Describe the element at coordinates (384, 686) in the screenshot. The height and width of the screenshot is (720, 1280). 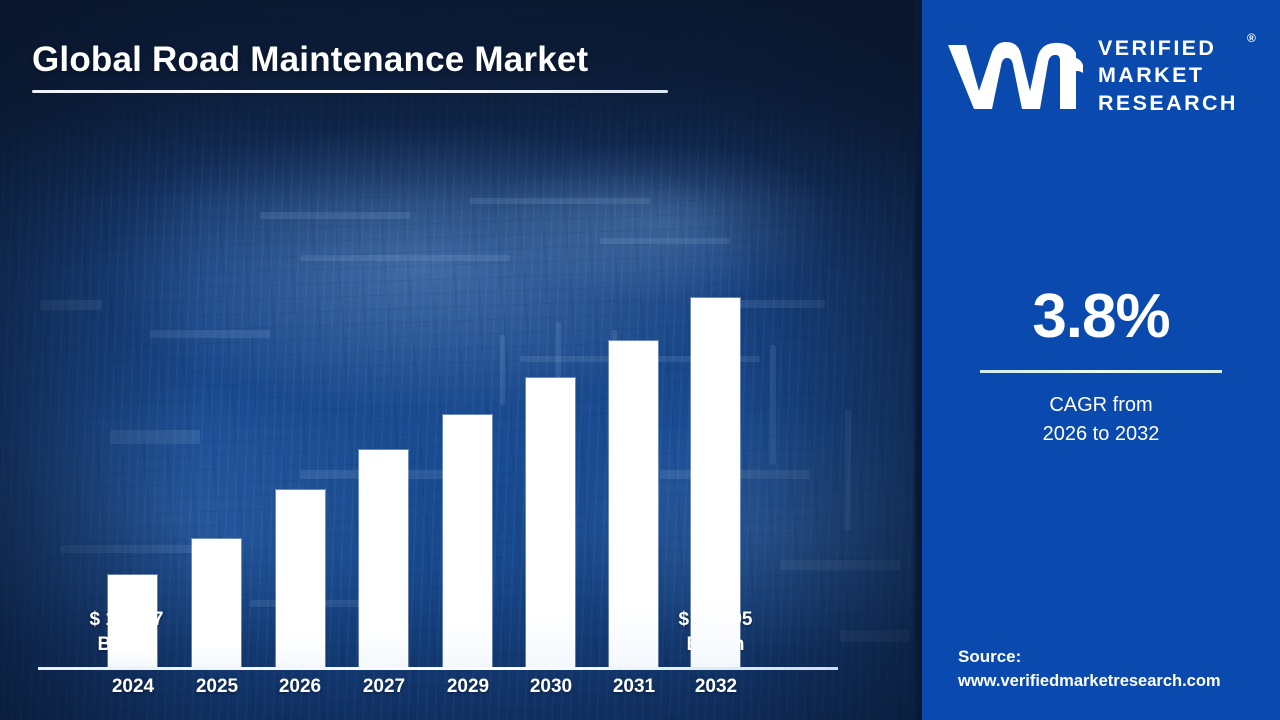
I see `x-tick-label: 2027` at that location.